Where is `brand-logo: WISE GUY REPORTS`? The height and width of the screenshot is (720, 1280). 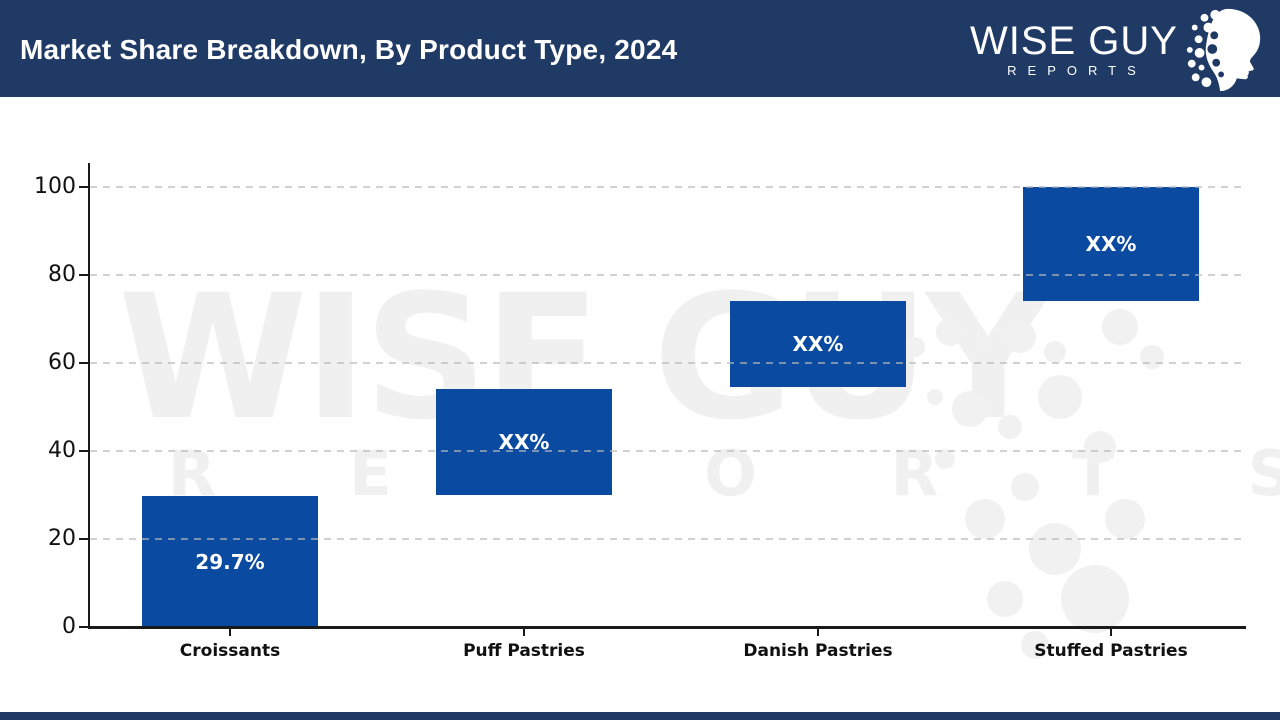 brand-logo: WISE GUY REPORTS is located at coordinates (1118, 49).